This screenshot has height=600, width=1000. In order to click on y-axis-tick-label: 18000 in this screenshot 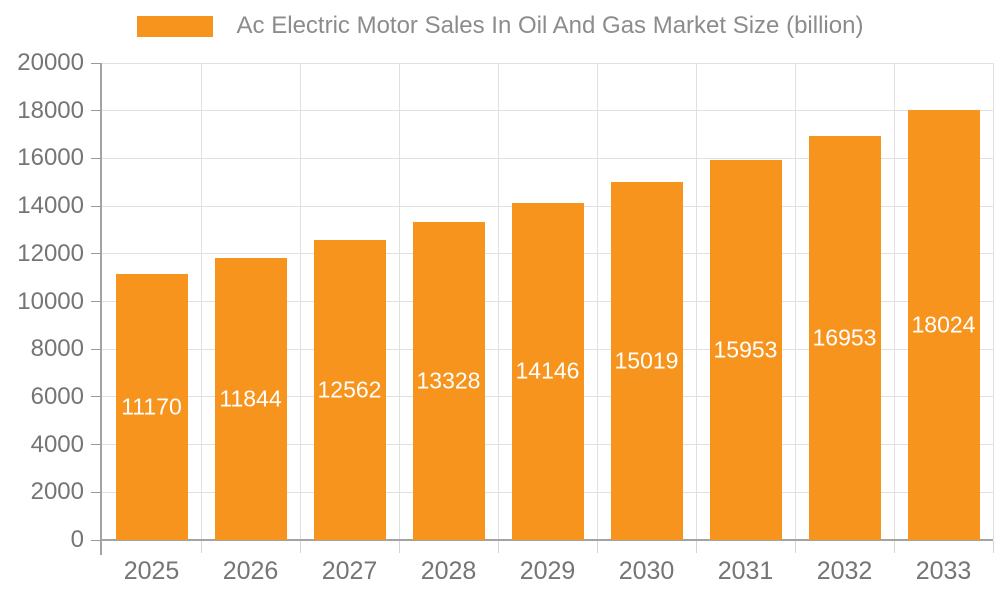, I will do `click(50, 110)`.